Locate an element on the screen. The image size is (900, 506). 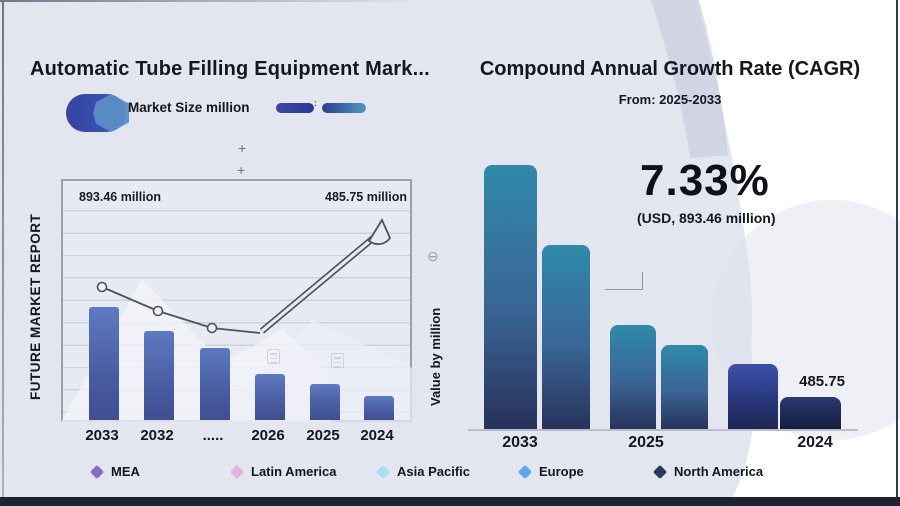
right-chart-title: Compound Annual Growth Rate (CAGR) is located at coordinates (670, 69).